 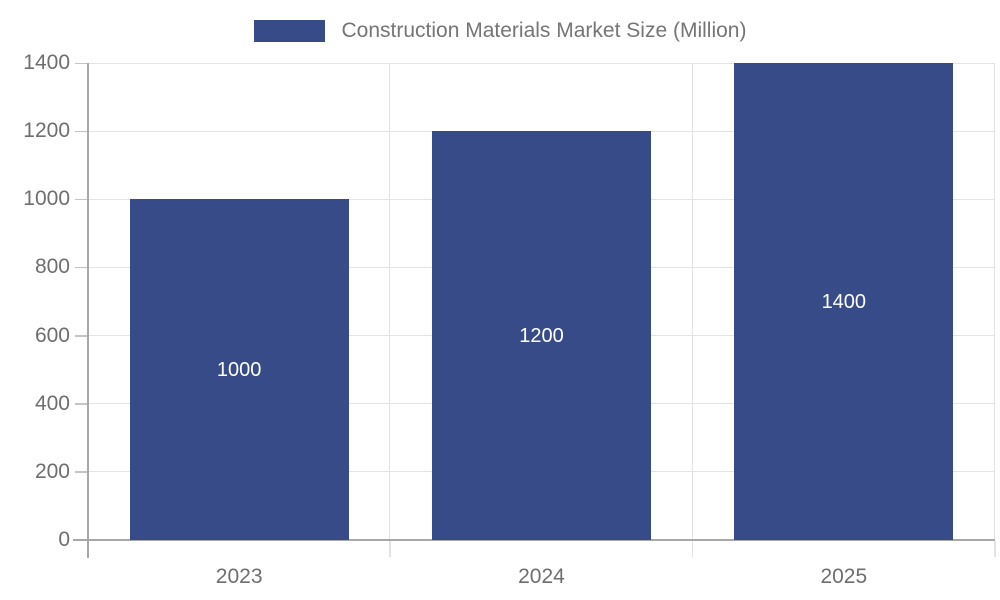 I want to click on legend-swatch, so click(x=289, y=31).